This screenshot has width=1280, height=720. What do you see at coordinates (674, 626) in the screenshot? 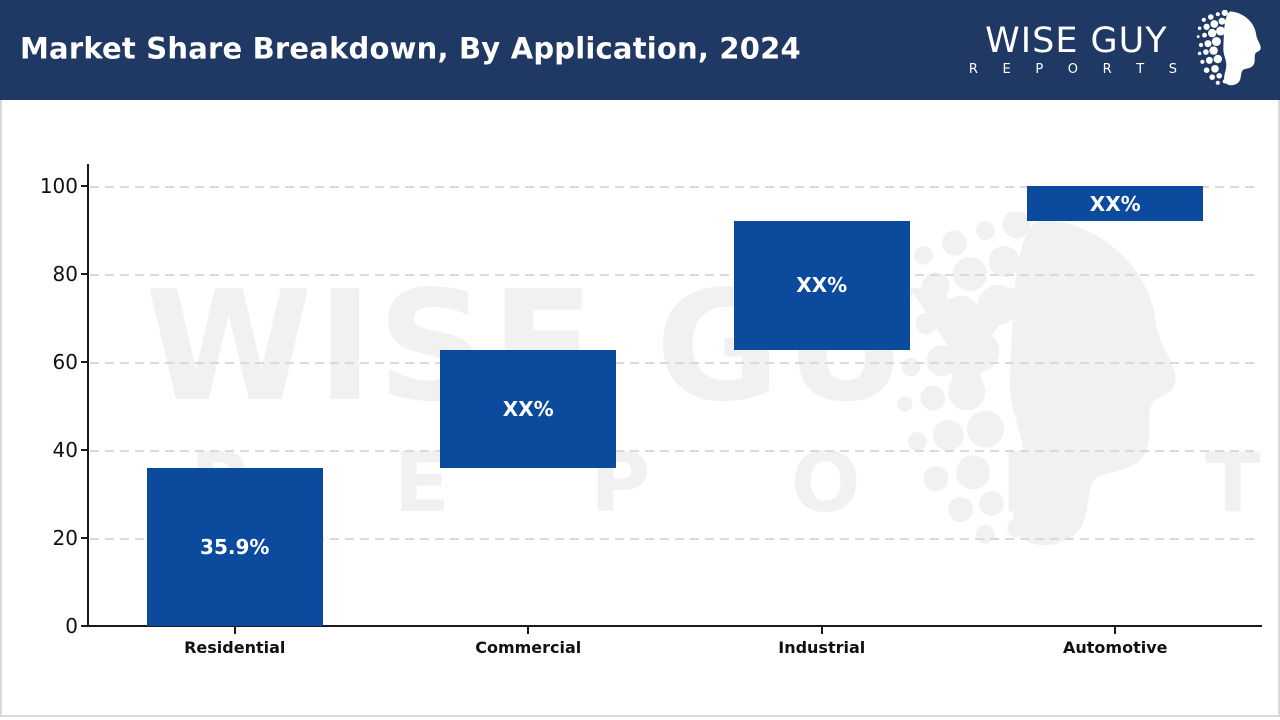
I see `x-axis-line` at bounding box center [674, 626].